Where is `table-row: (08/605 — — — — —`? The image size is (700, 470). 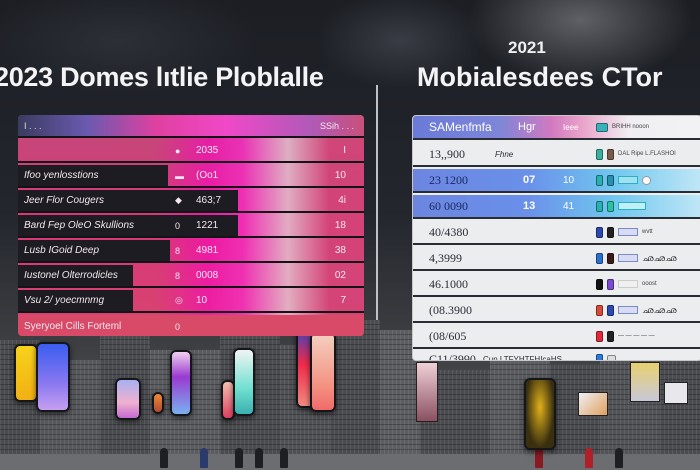
table-row: (08/605 — — — — — is located at coordinates (556, 337).